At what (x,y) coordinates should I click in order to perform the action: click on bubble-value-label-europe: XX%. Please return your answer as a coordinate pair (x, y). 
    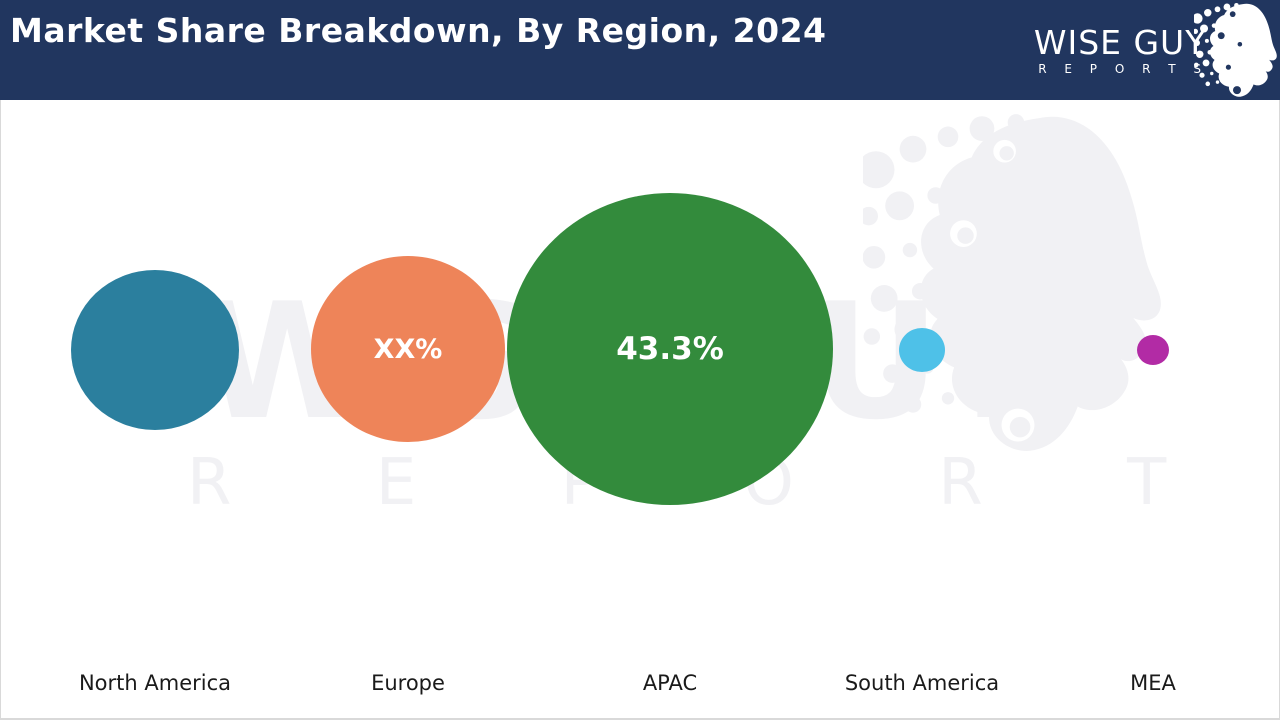
    Looking at the image, I should click on (408, 349).